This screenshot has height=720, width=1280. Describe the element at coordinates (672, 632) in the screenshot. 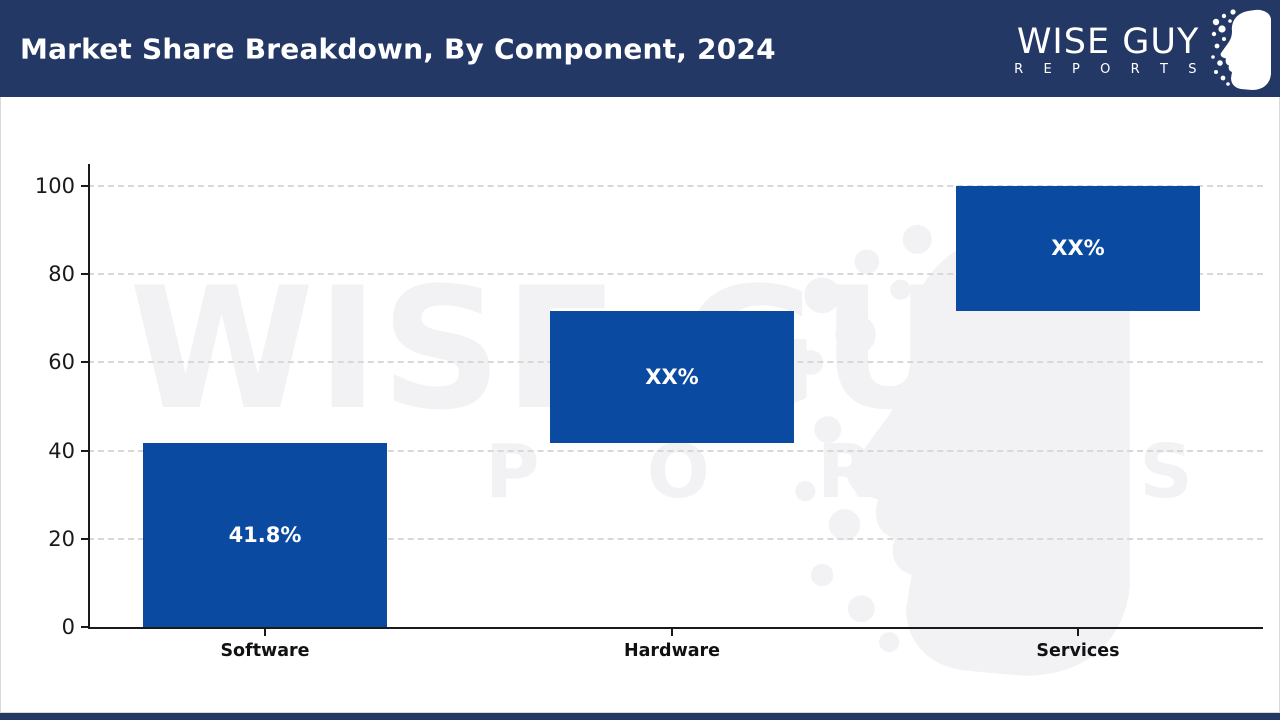

I see `x-tick-hardware` at that location.